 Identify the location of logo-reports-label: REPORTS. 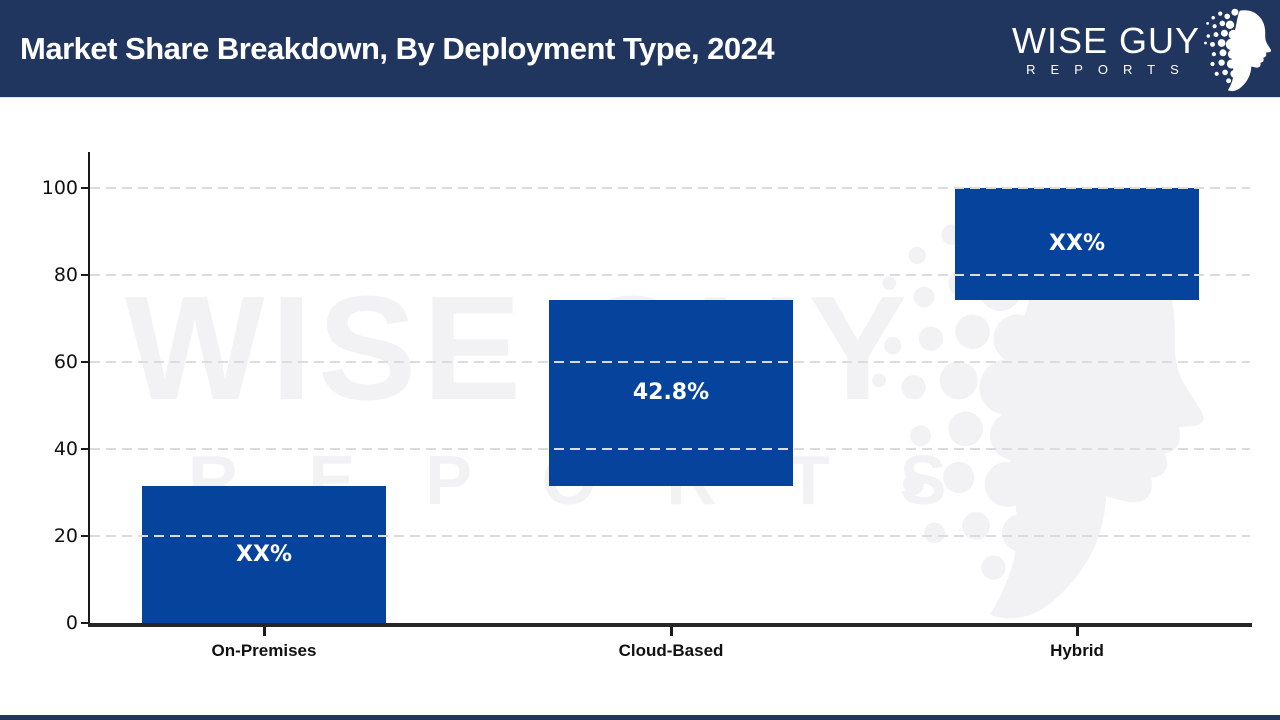
(1110, 69).